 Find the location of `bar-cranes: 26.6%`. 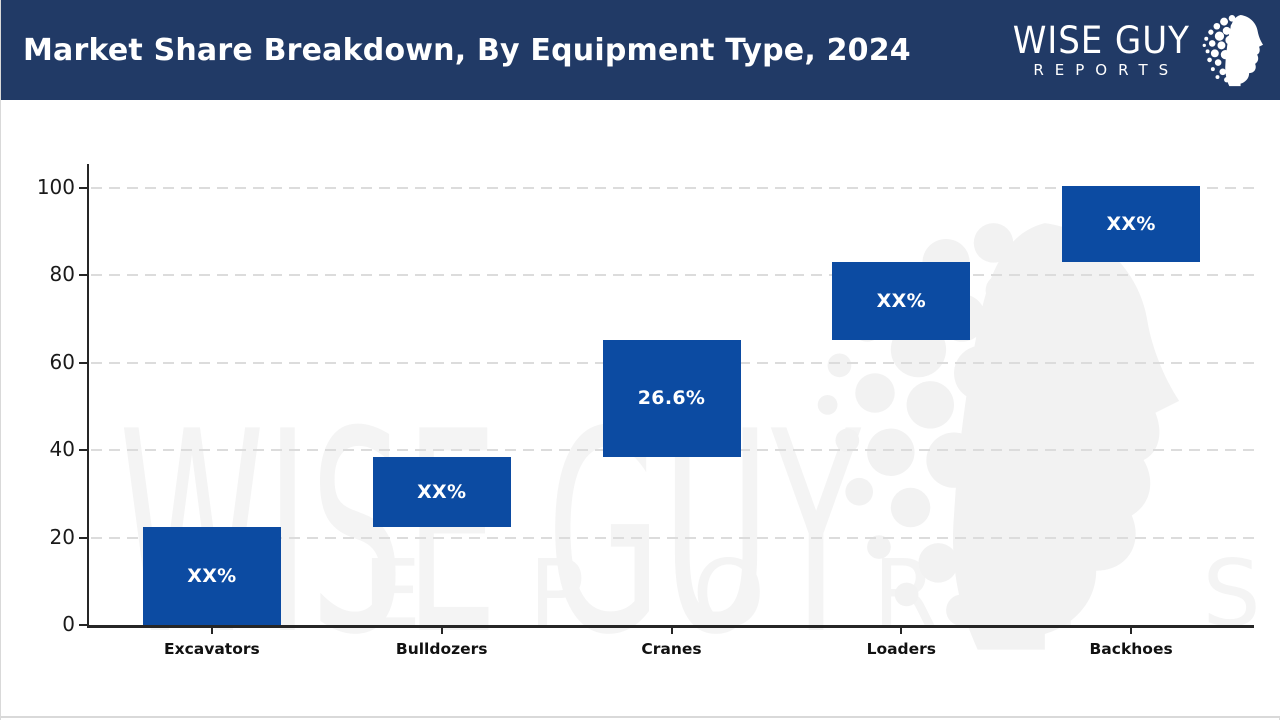

bar-cranes: 26.6% is located at coordinates (671, 398).